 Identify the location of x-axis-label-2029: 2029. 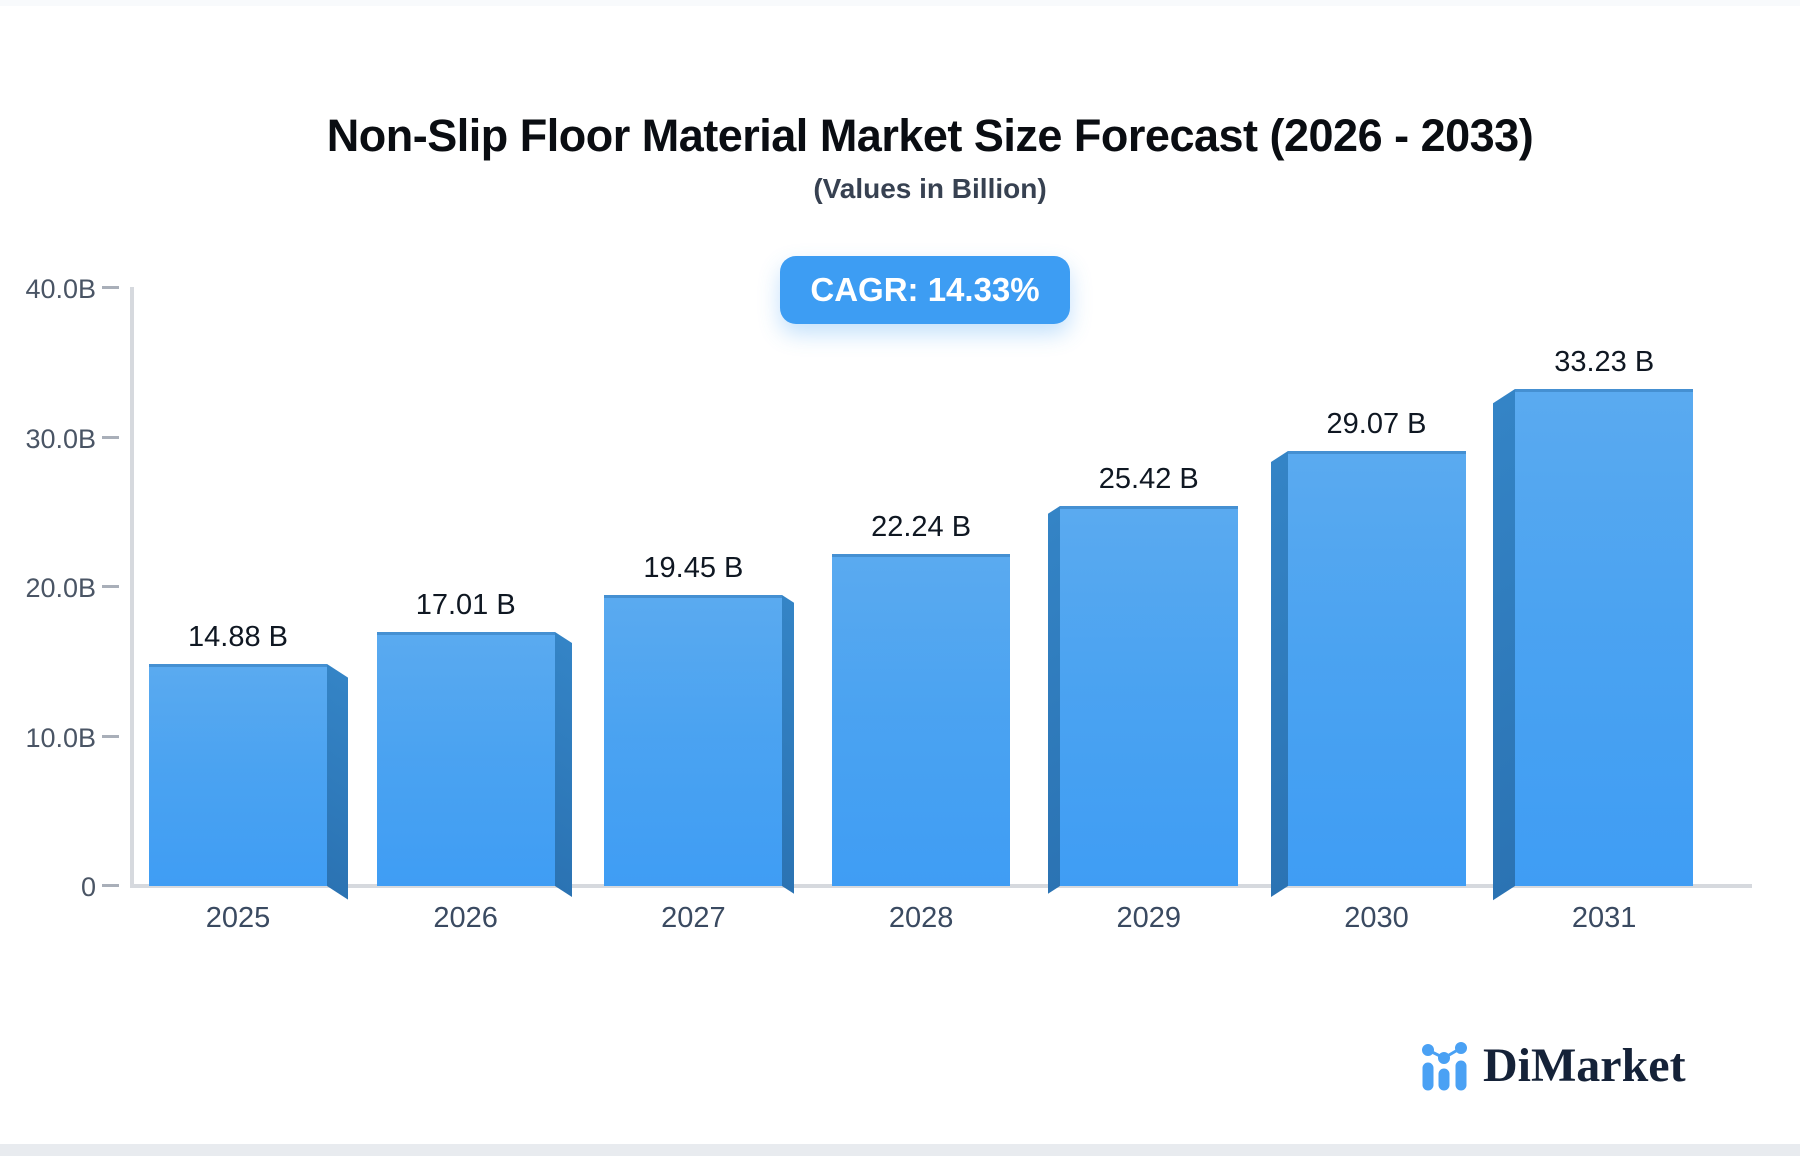
(1149, 918).